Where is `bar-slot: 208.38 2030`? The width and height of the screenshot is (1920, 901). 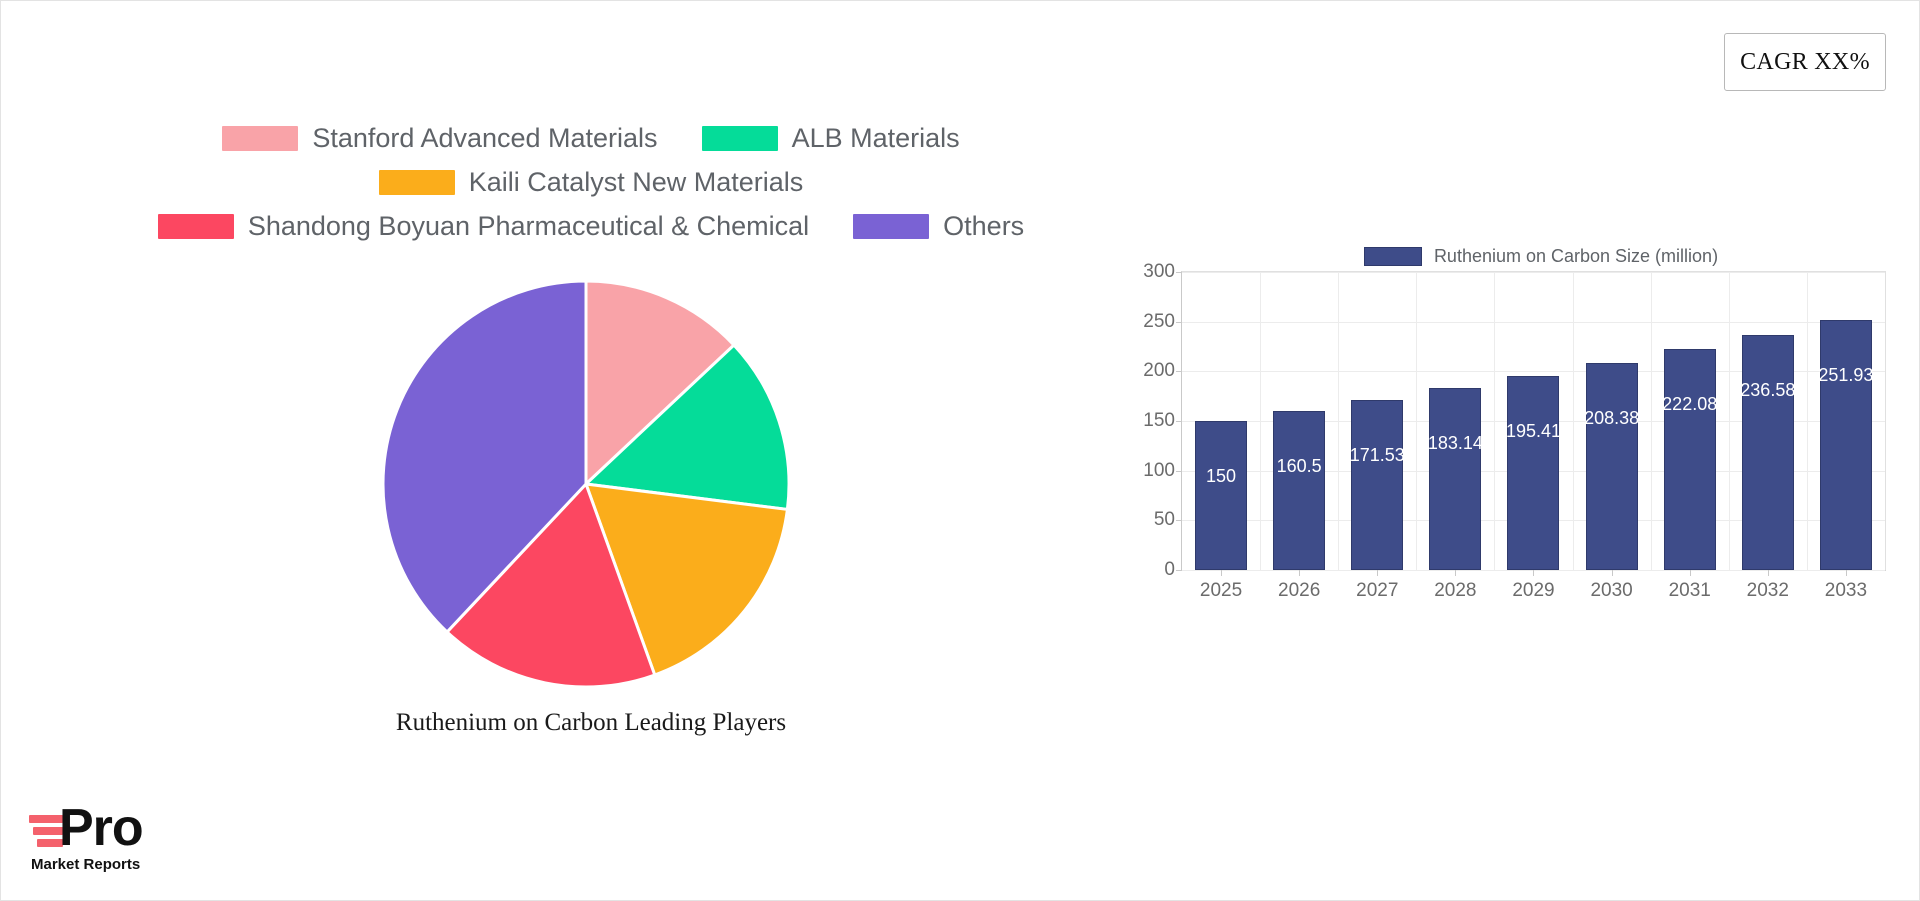 bar-slot: 208.38 2030 is located at coordinates (1612, 436).